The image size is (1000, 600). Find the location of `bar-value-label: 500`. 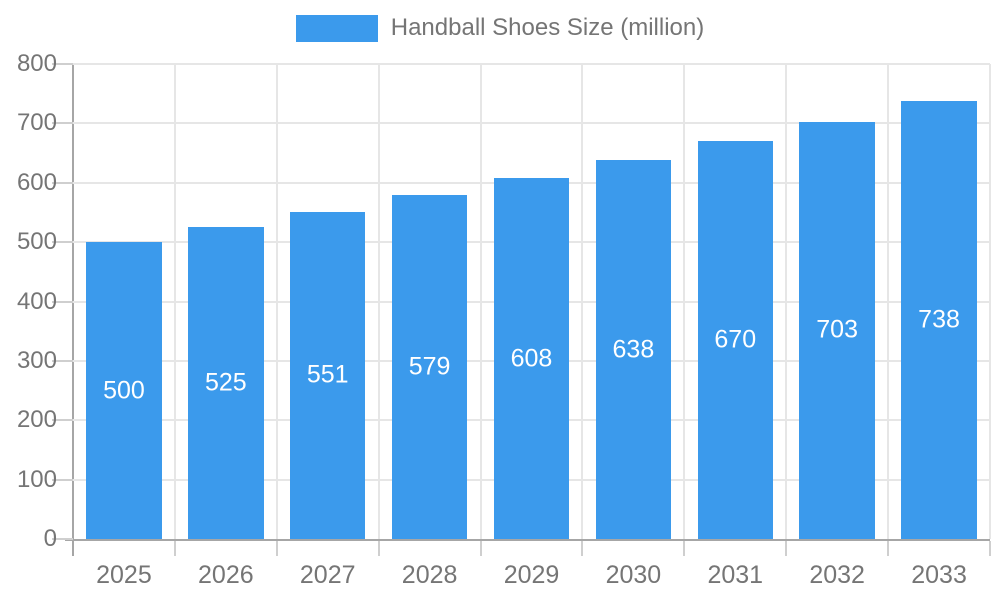

bar-value-label: 500 is located at coordinates (124, 390).